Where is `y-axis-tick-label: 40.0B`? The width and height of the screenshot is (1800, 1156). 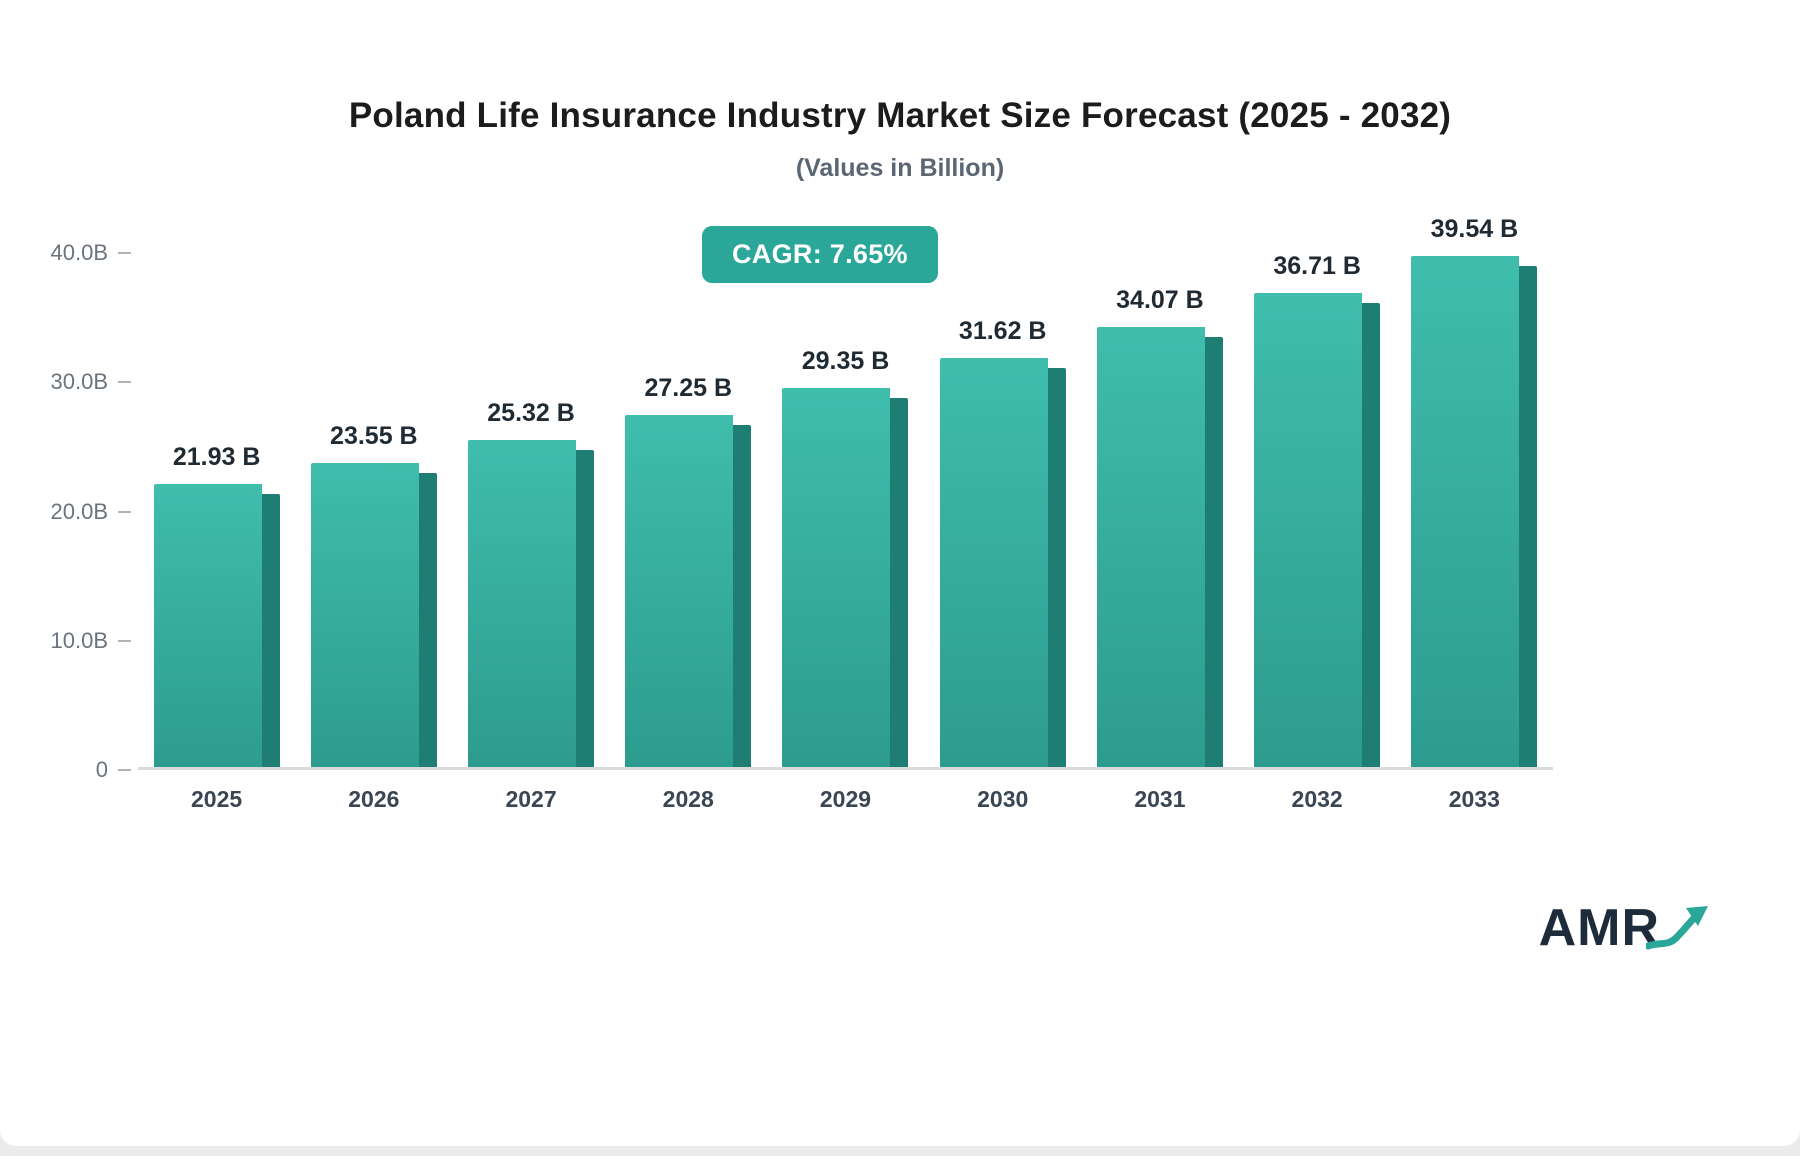
y-axis-tick-label: 40.0B is located at coordinates (79, 252).